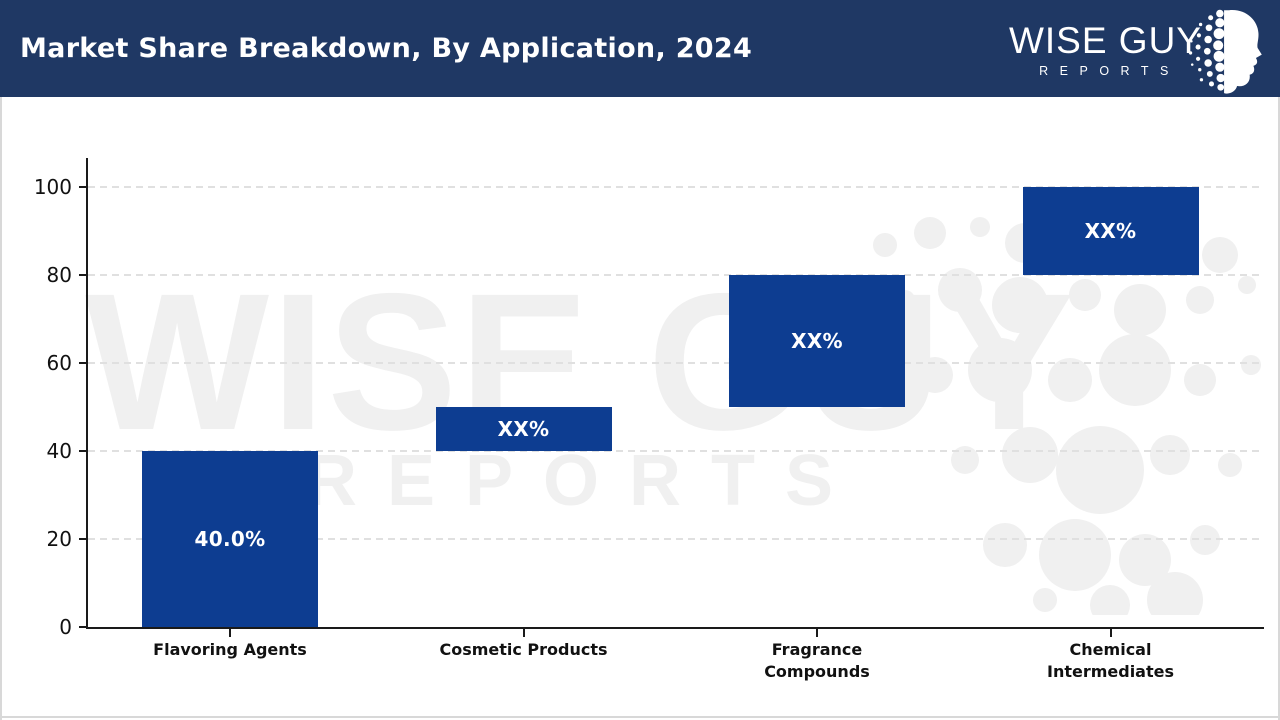 The height and width of the screenshot is (720, 1280). What do you see at coordinates (87, 393) in the screenshot?
I see `y-axis-line` at bounding box center [87, 393].